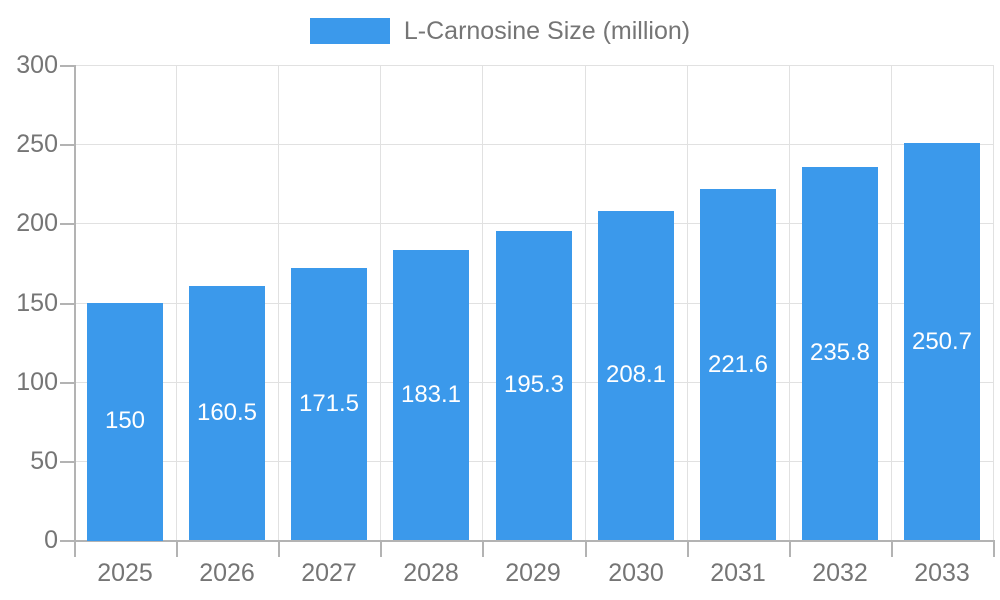 The height and width of the screenshot is (600, 1000). What do you see at coordinates (51, 540) in the screenshot?
I see `y-axis-tick-label: 0` at bounding box center [51, 540].